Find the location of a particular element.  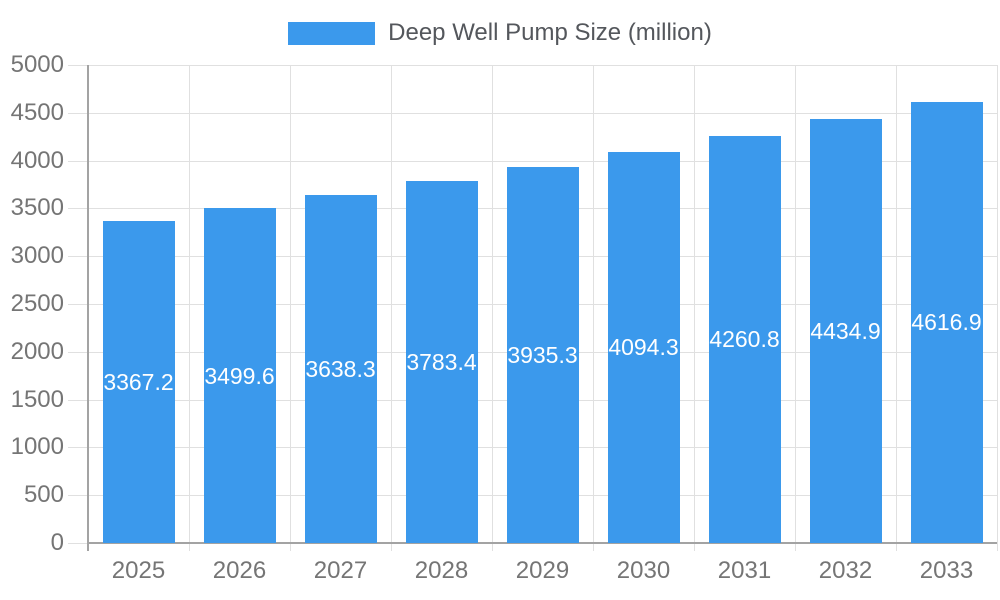

x-tick-label: 2032 is located at coordinates (845, 570).